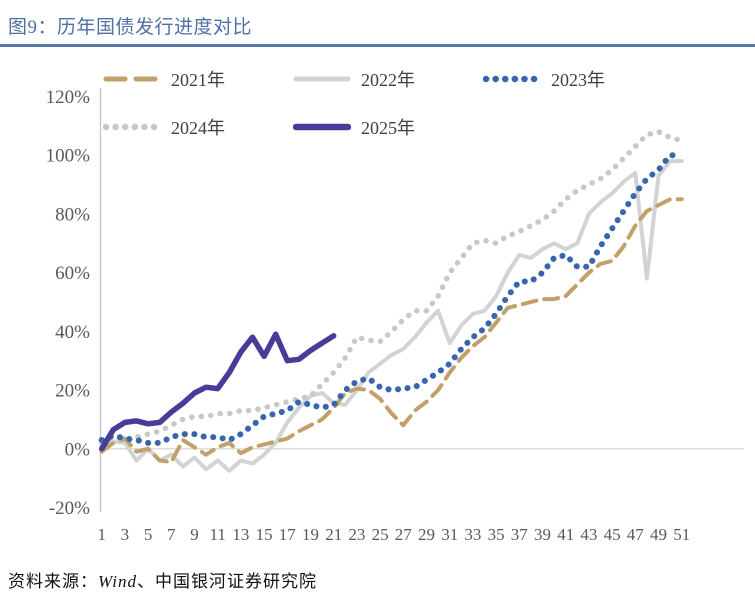 The height and width of the screenshot is (601, 755). Describe the element at coordinates (240, 534) in the screenshot. I see `x-tick-label: 13` at that location.